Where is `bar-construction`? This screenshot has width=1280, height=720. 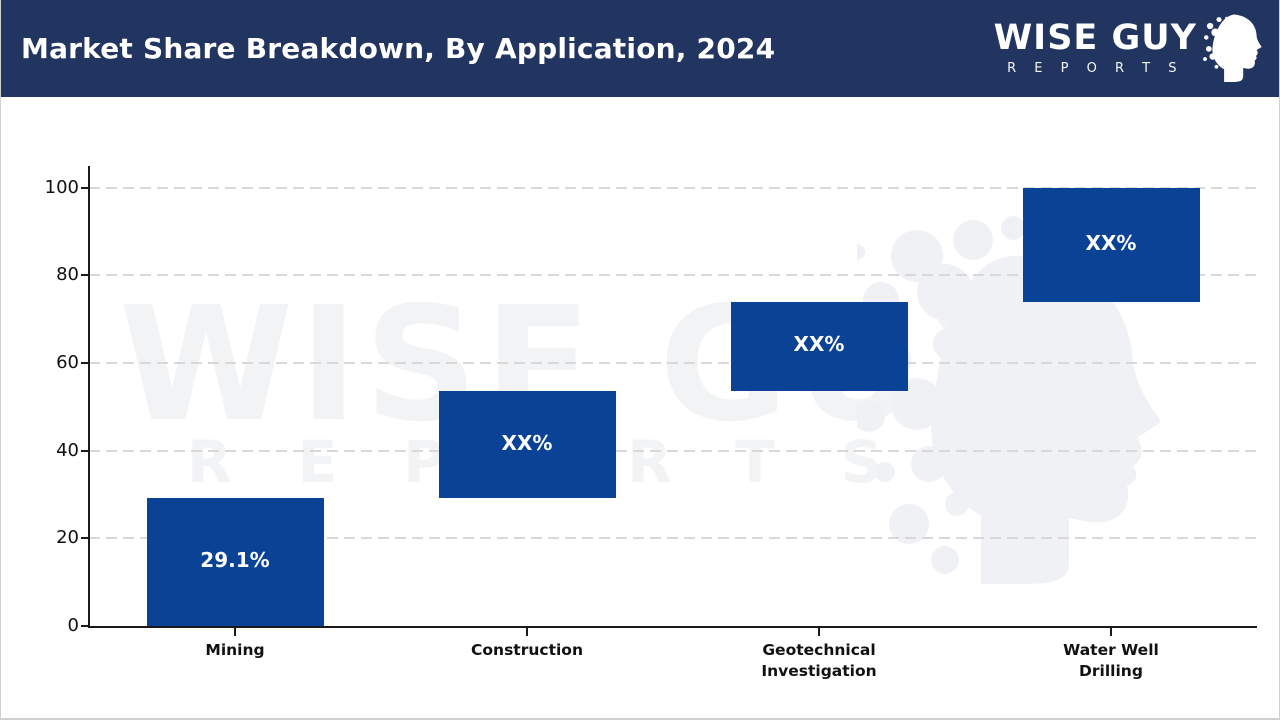
bar-construction is located at coordinates (527, 444).